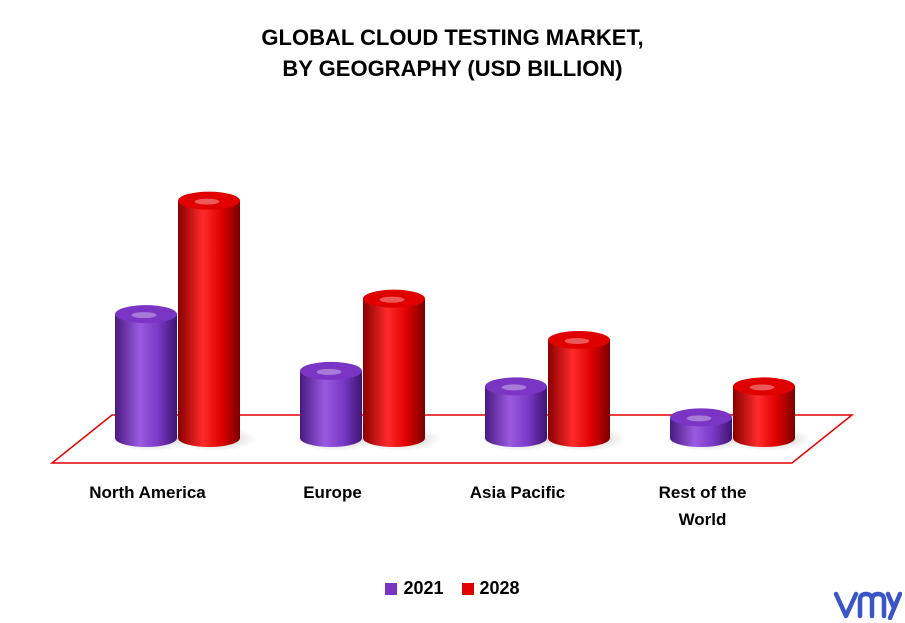 This screenshot has width=905, height=623. Describe the element at coordinates (499, 588) in the screenshot. I see `legend-label-2028: 2028` at that location.